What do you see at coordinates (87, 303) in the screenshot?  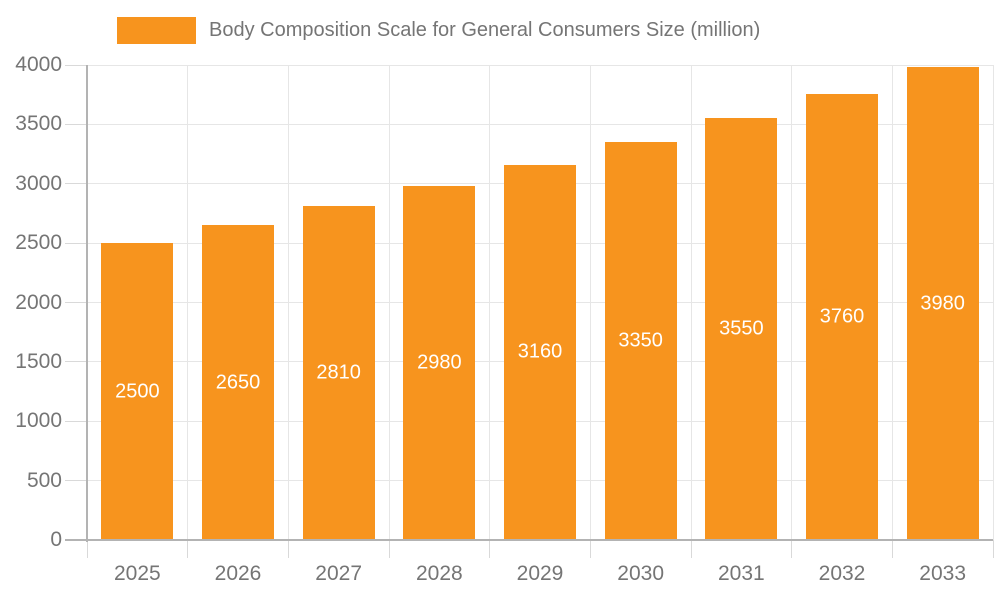 I see `y-axis-line` at bounding box center [87, 303].